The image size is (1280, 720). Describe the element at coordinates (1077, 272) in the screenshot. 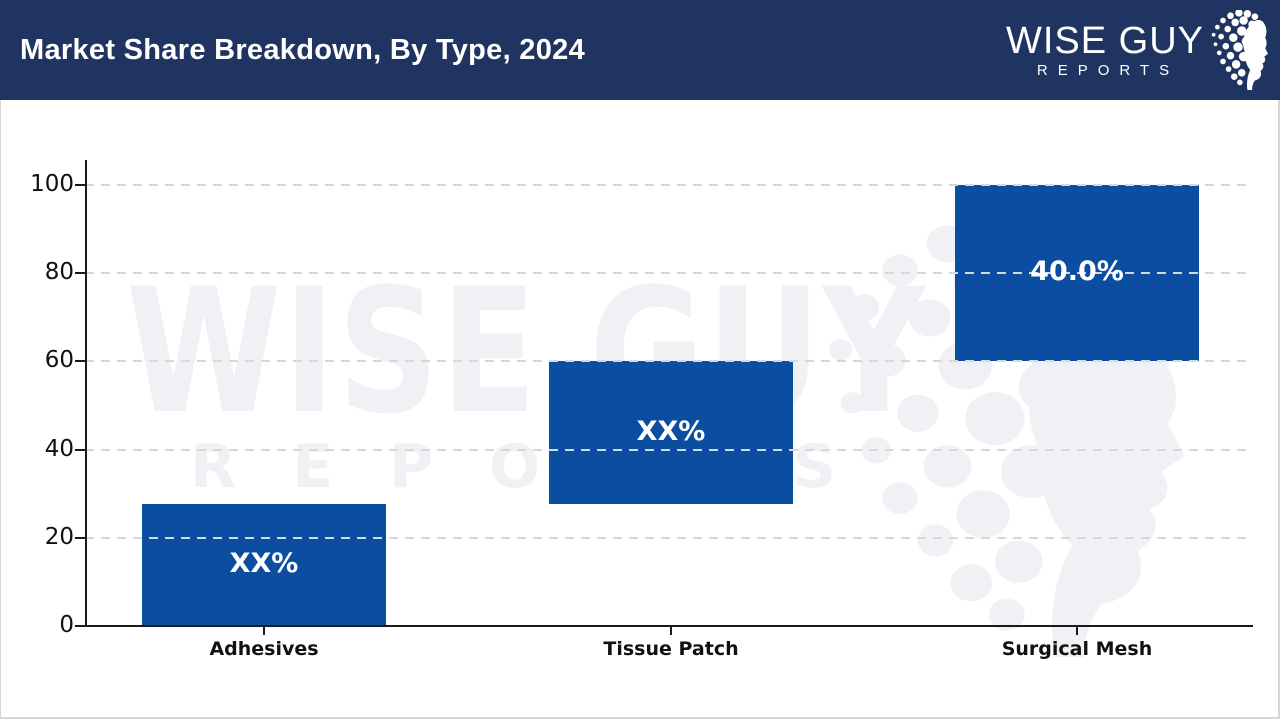

I see `bar-value-label: 40.0%` at that location.